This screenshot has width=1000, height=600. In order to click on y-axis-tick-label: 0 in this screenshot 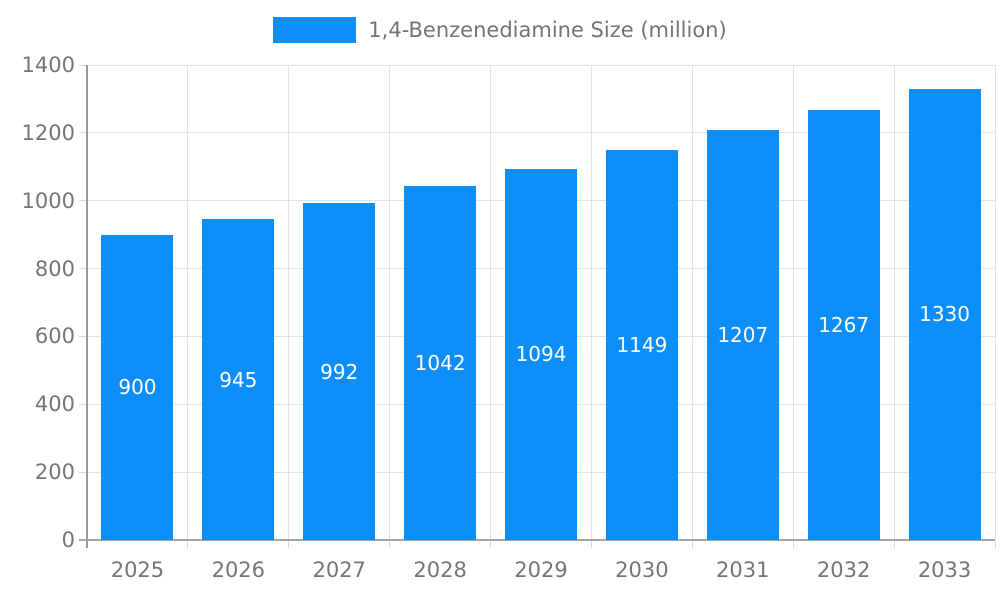, I will do `click(68, 540)`.